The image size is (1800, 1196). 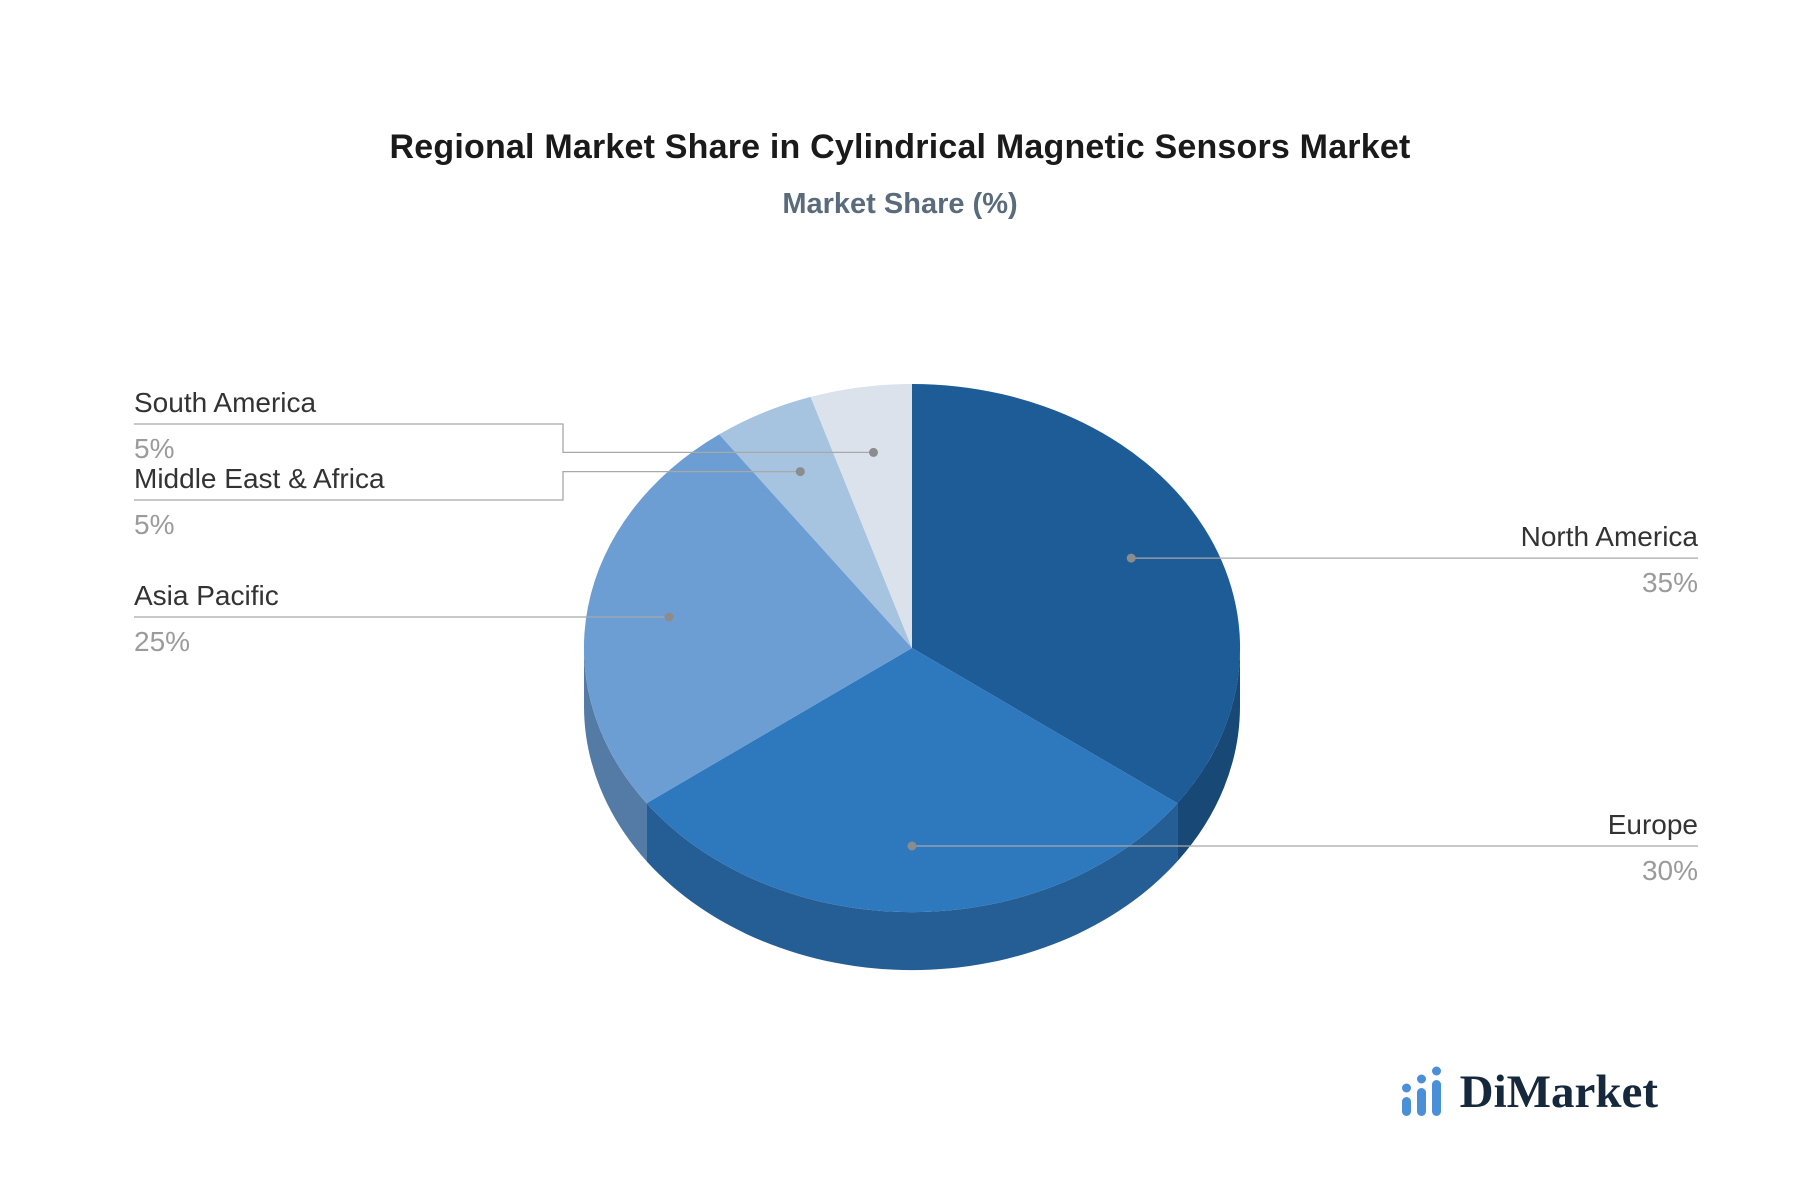 I want to click on slice-value-europe: 30%, so click(x=1670, y=870).